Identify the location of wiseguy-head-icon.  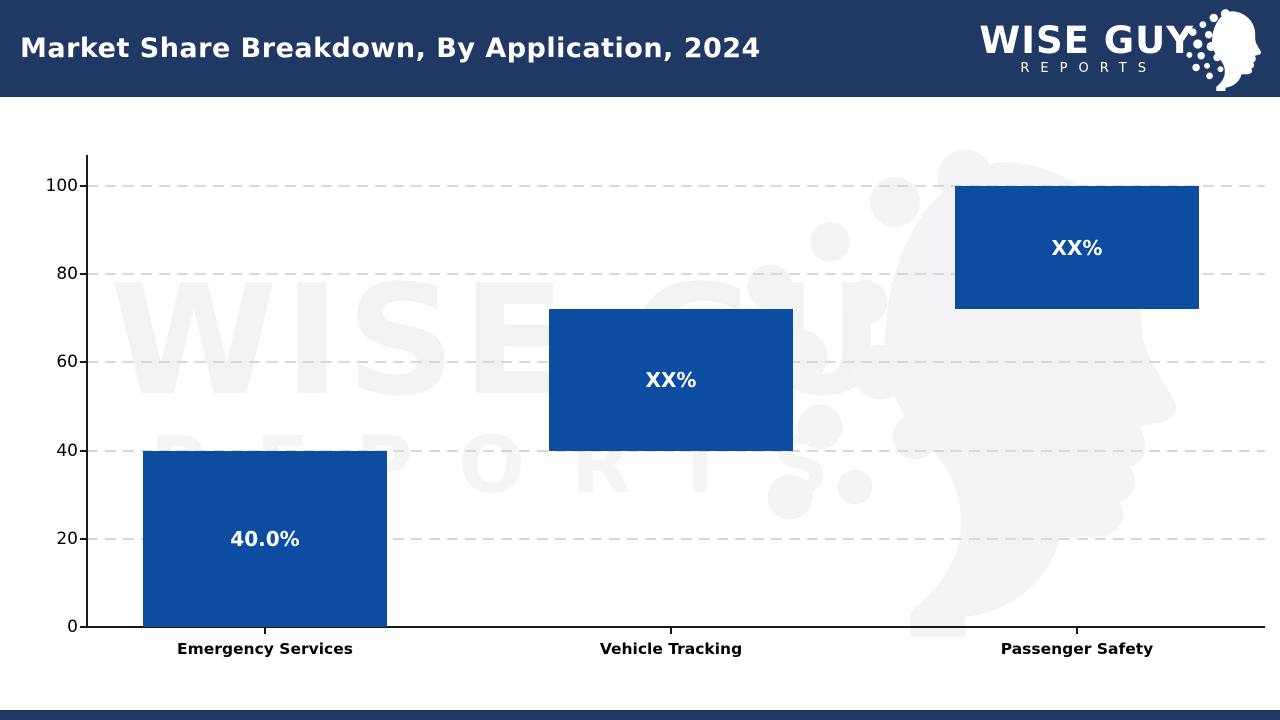
(1224, 49).